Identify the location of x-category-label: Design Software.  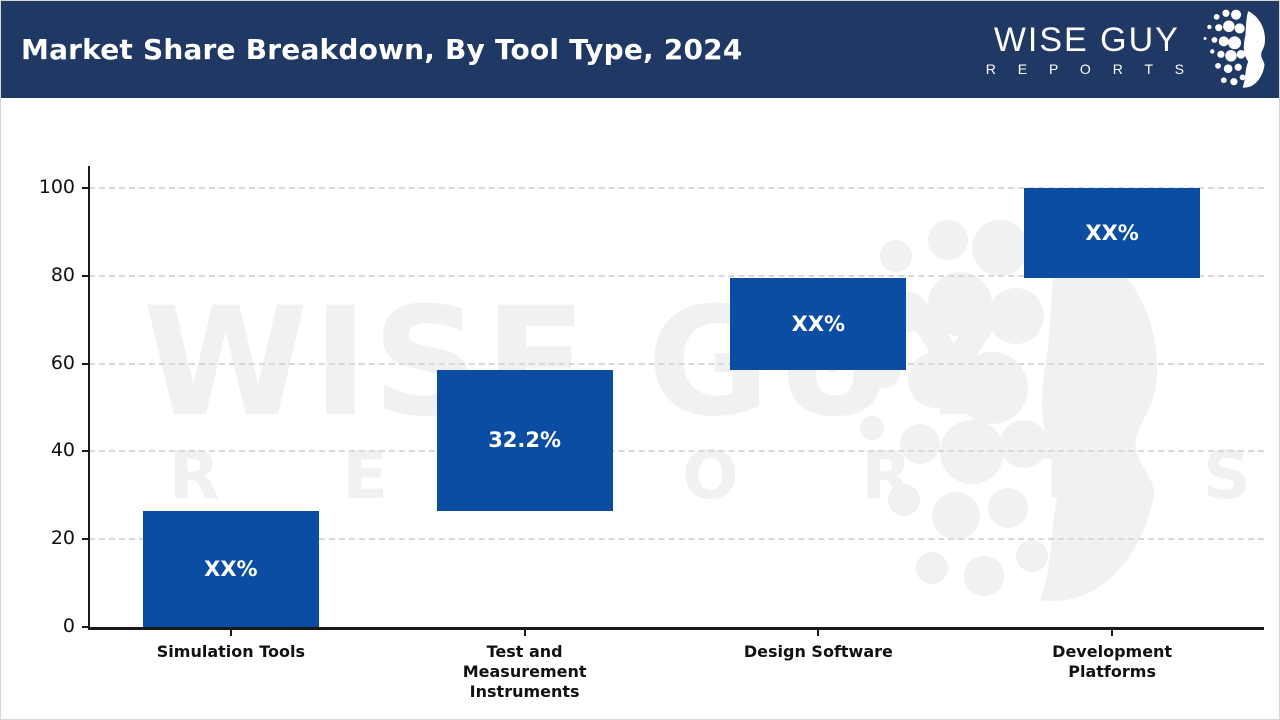
(818, 651).